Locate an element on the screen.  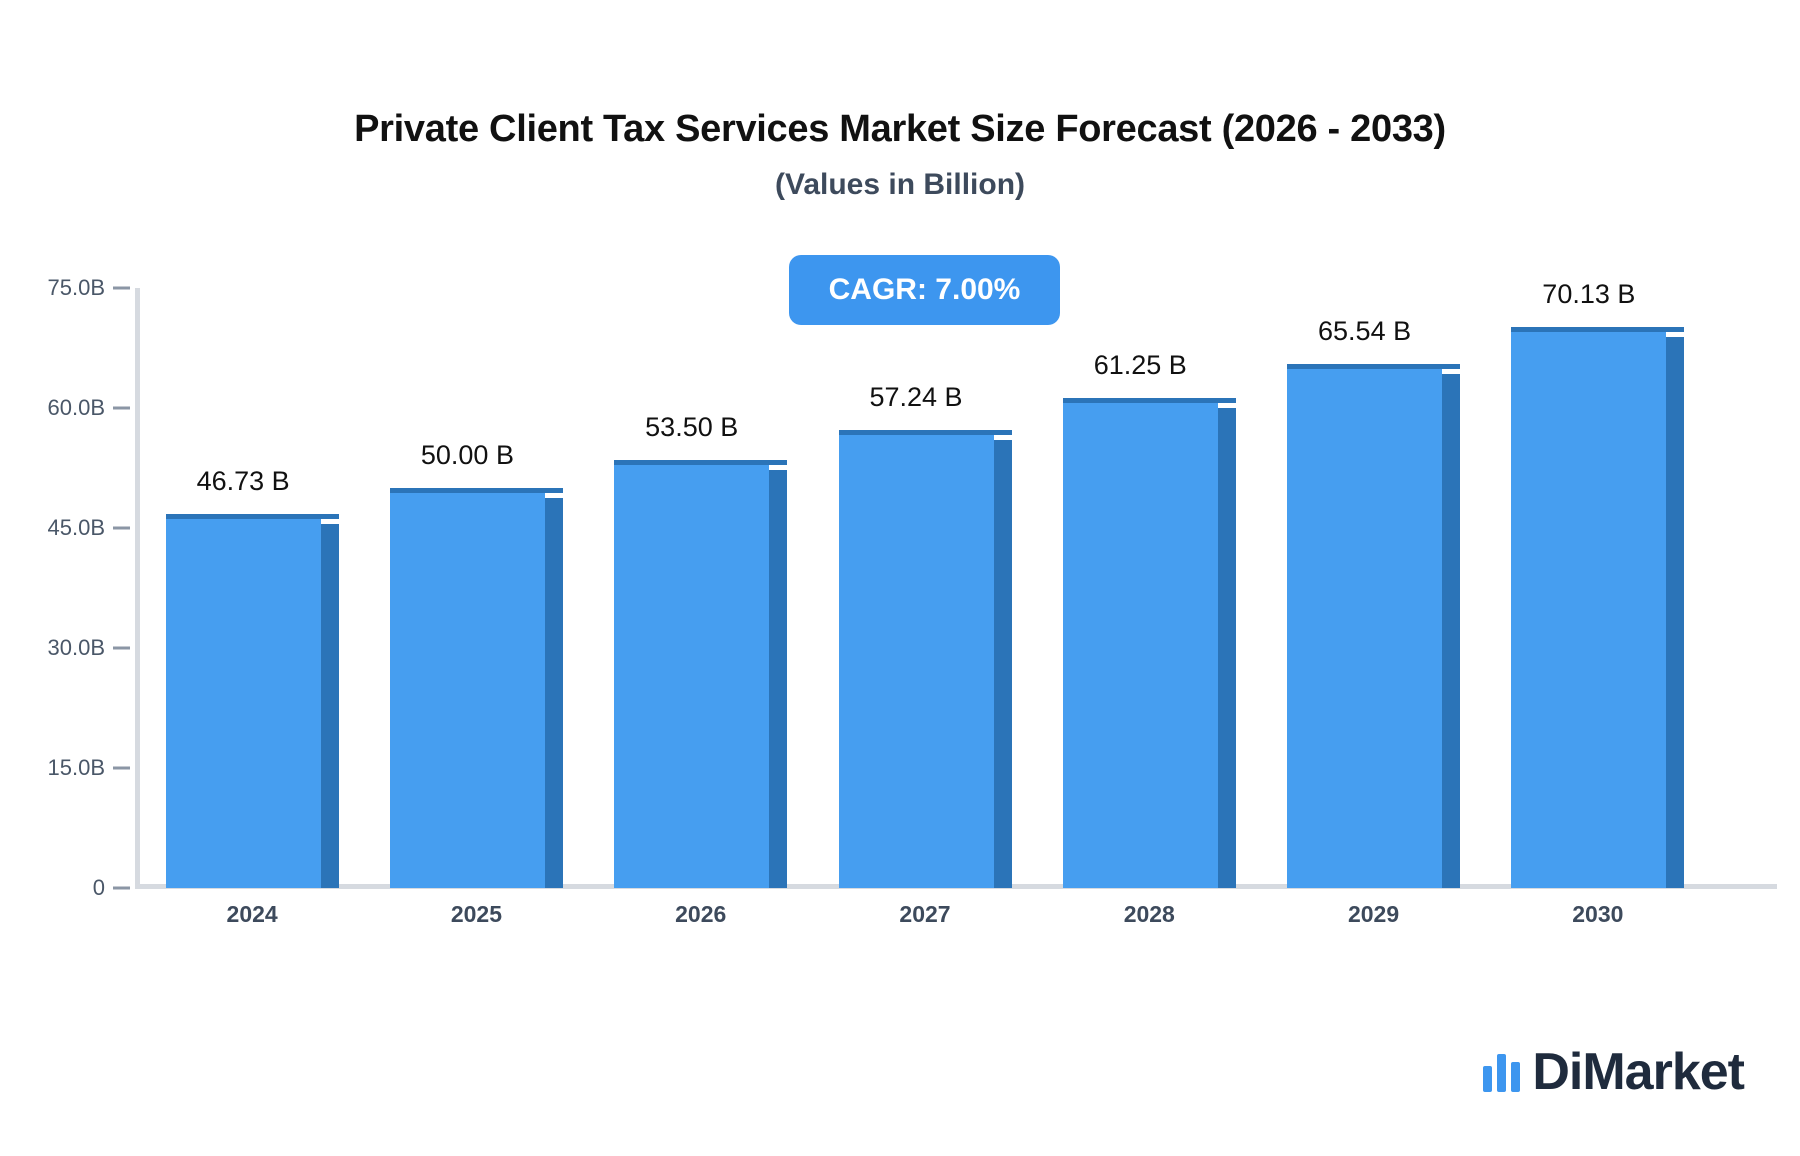
x-axis-tick-label-2028: 2028 is located at coordinates (1149, 914).